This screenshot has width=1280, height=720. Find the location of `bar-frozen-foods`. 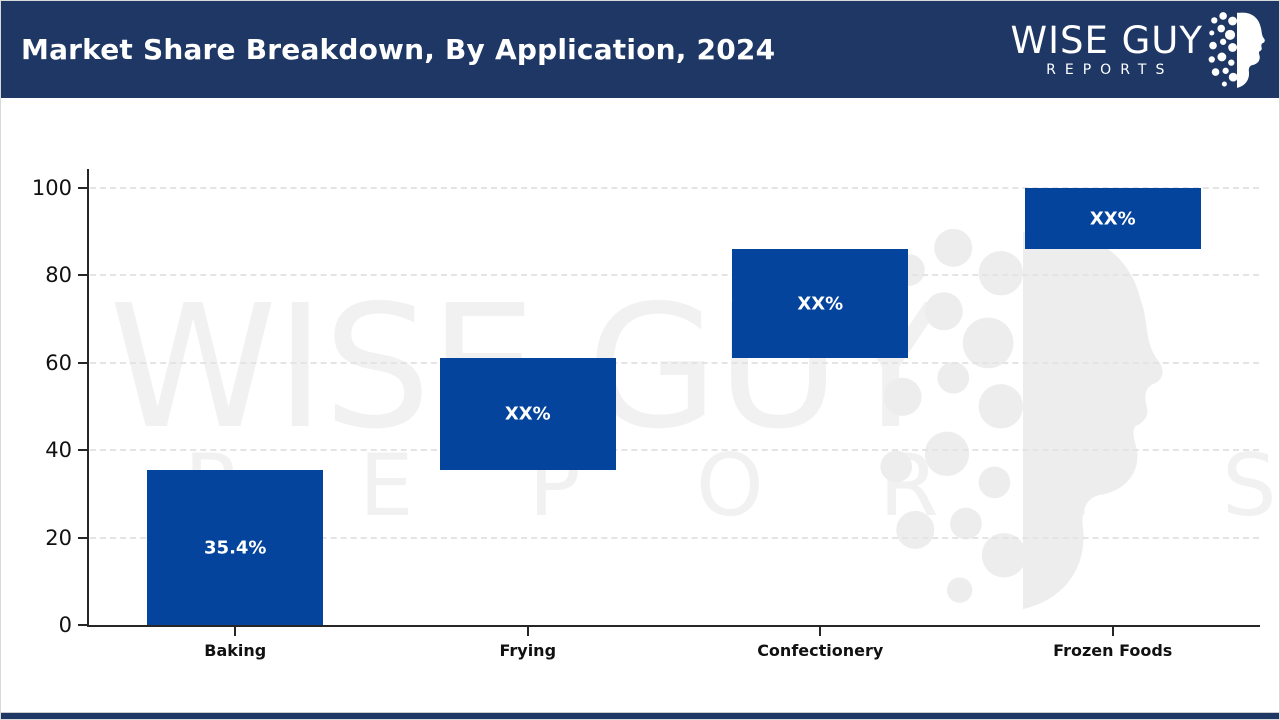

bar-frozen-foods is located at coordinates (1112, 219).